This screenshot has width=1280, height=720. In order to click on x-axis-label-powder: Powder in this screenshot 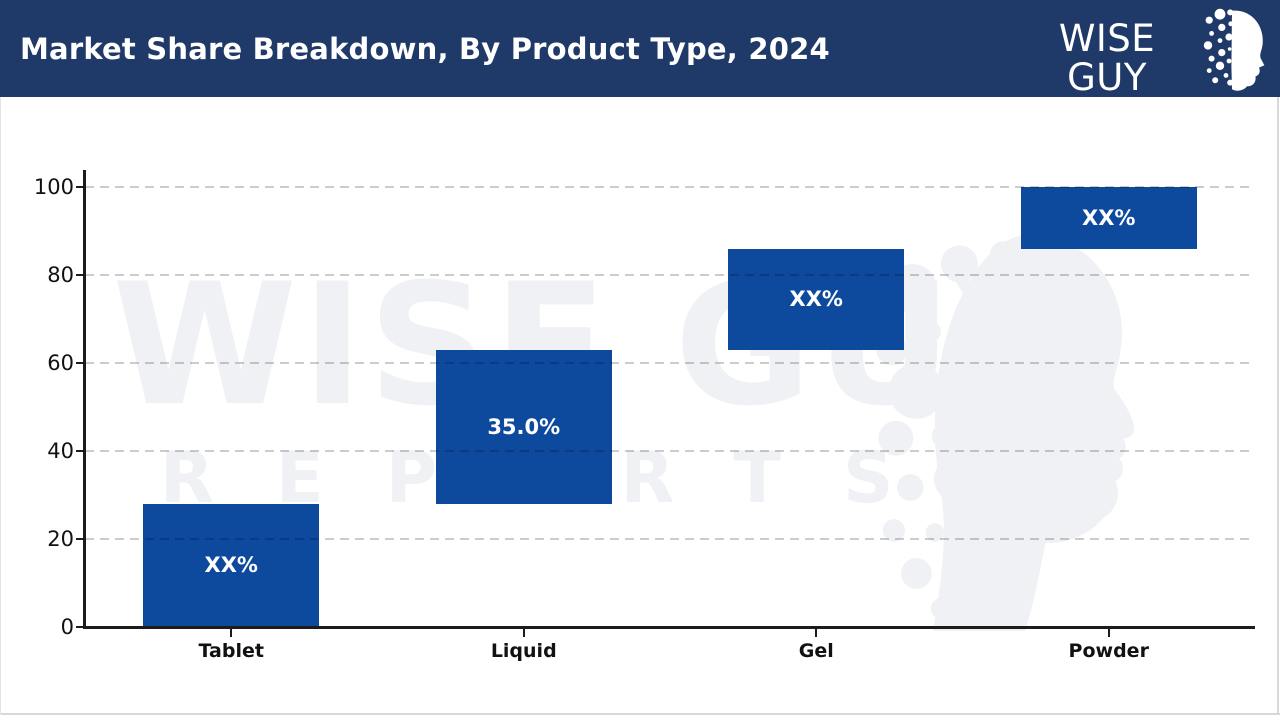, I will do `click(1108, 651)`.